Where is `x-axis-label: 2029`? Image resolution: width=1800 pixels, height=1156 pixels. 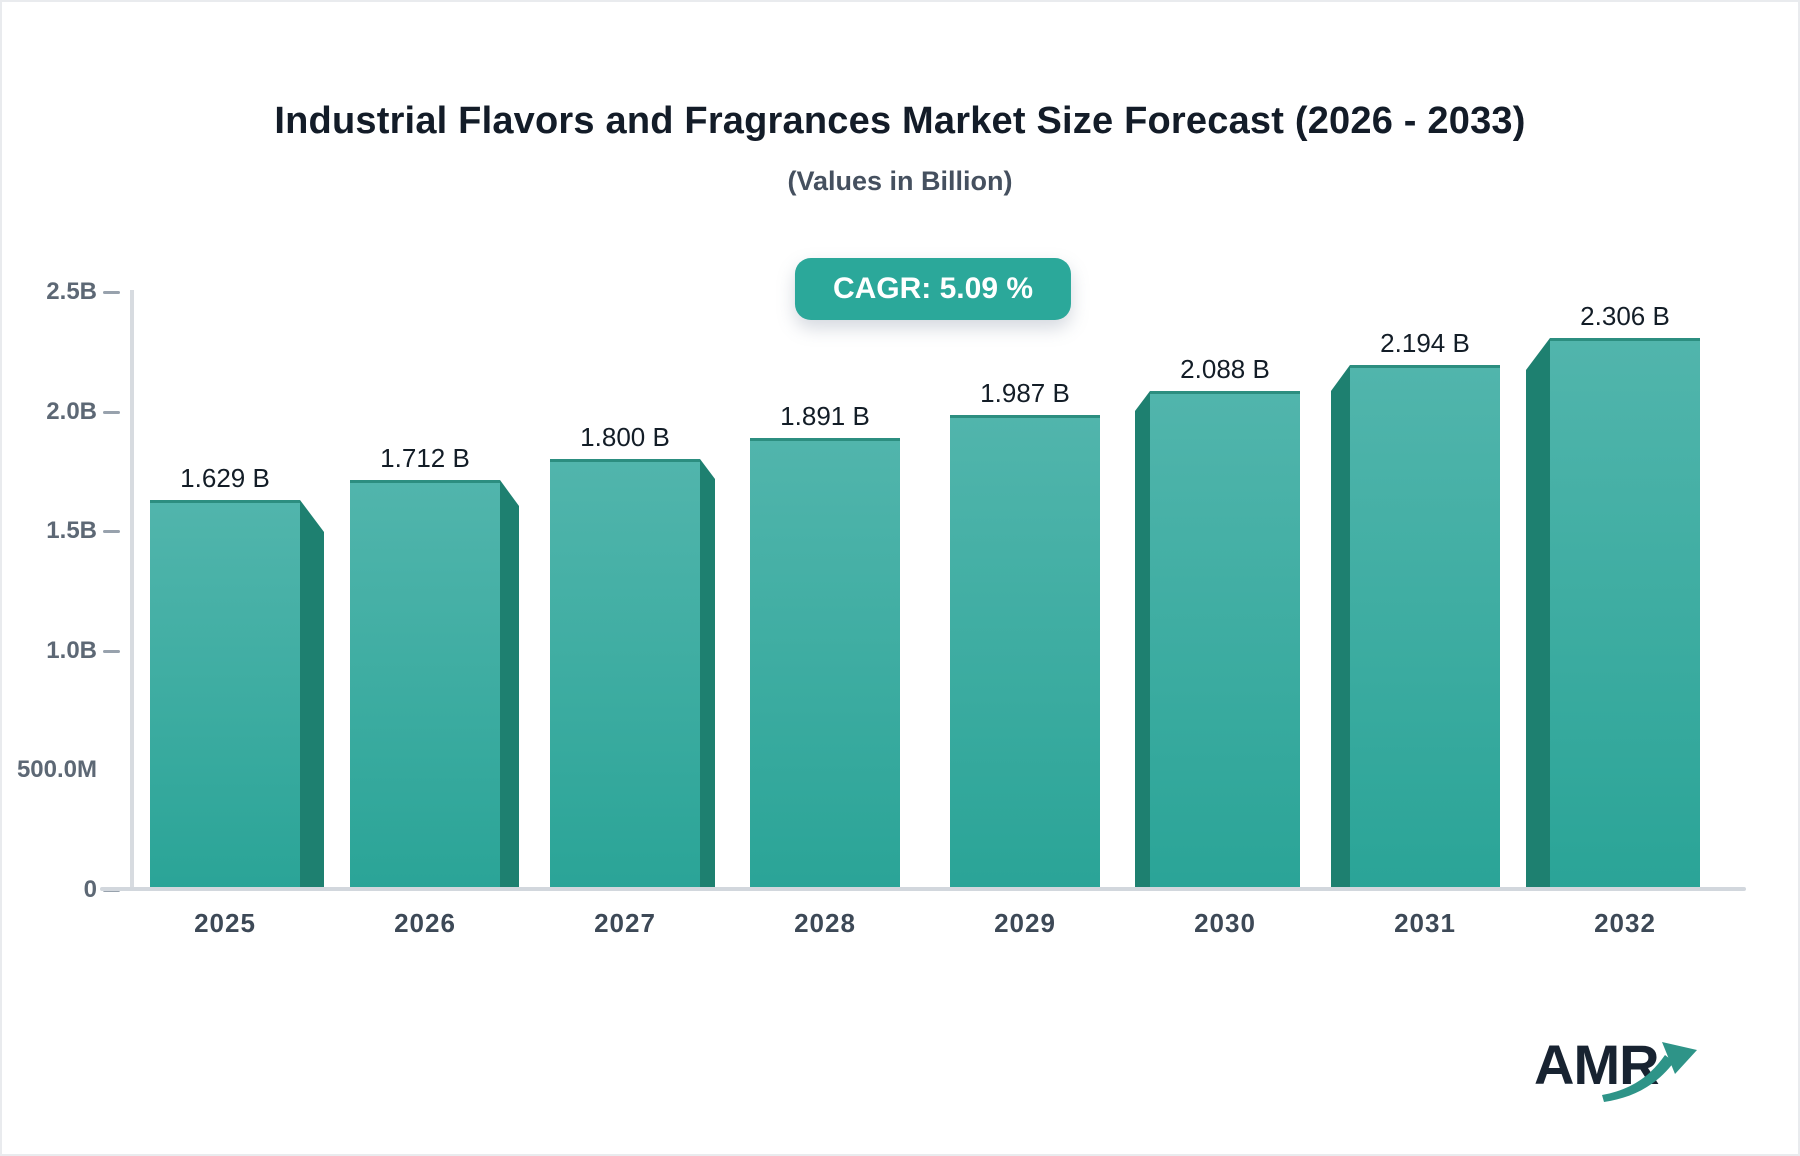
x-axis-label: 2029 is located at coordinates (1025, 923).